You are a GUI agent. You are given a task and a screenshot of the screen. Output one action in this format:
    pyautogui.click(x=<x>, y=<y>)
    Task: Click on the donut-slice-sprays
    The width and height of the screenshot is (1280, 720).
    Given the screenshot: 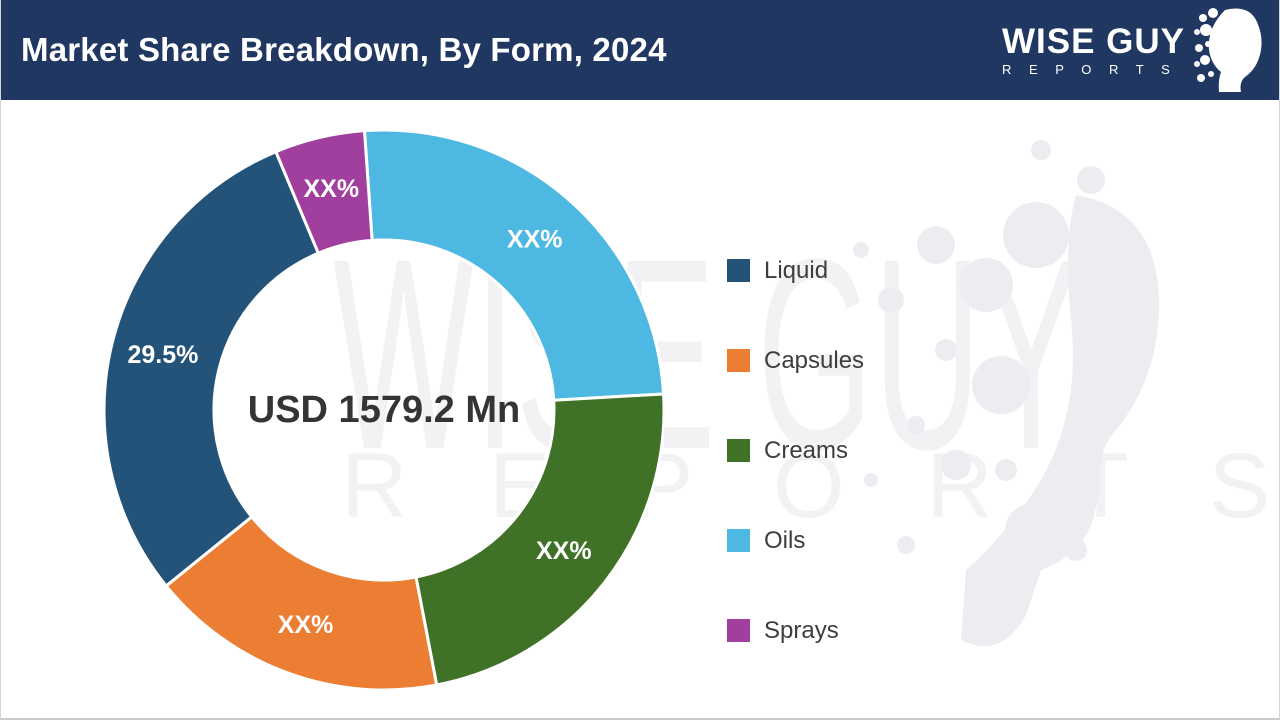 What is the action you would take?
    pyautogui.click(x=324, y=192)
    